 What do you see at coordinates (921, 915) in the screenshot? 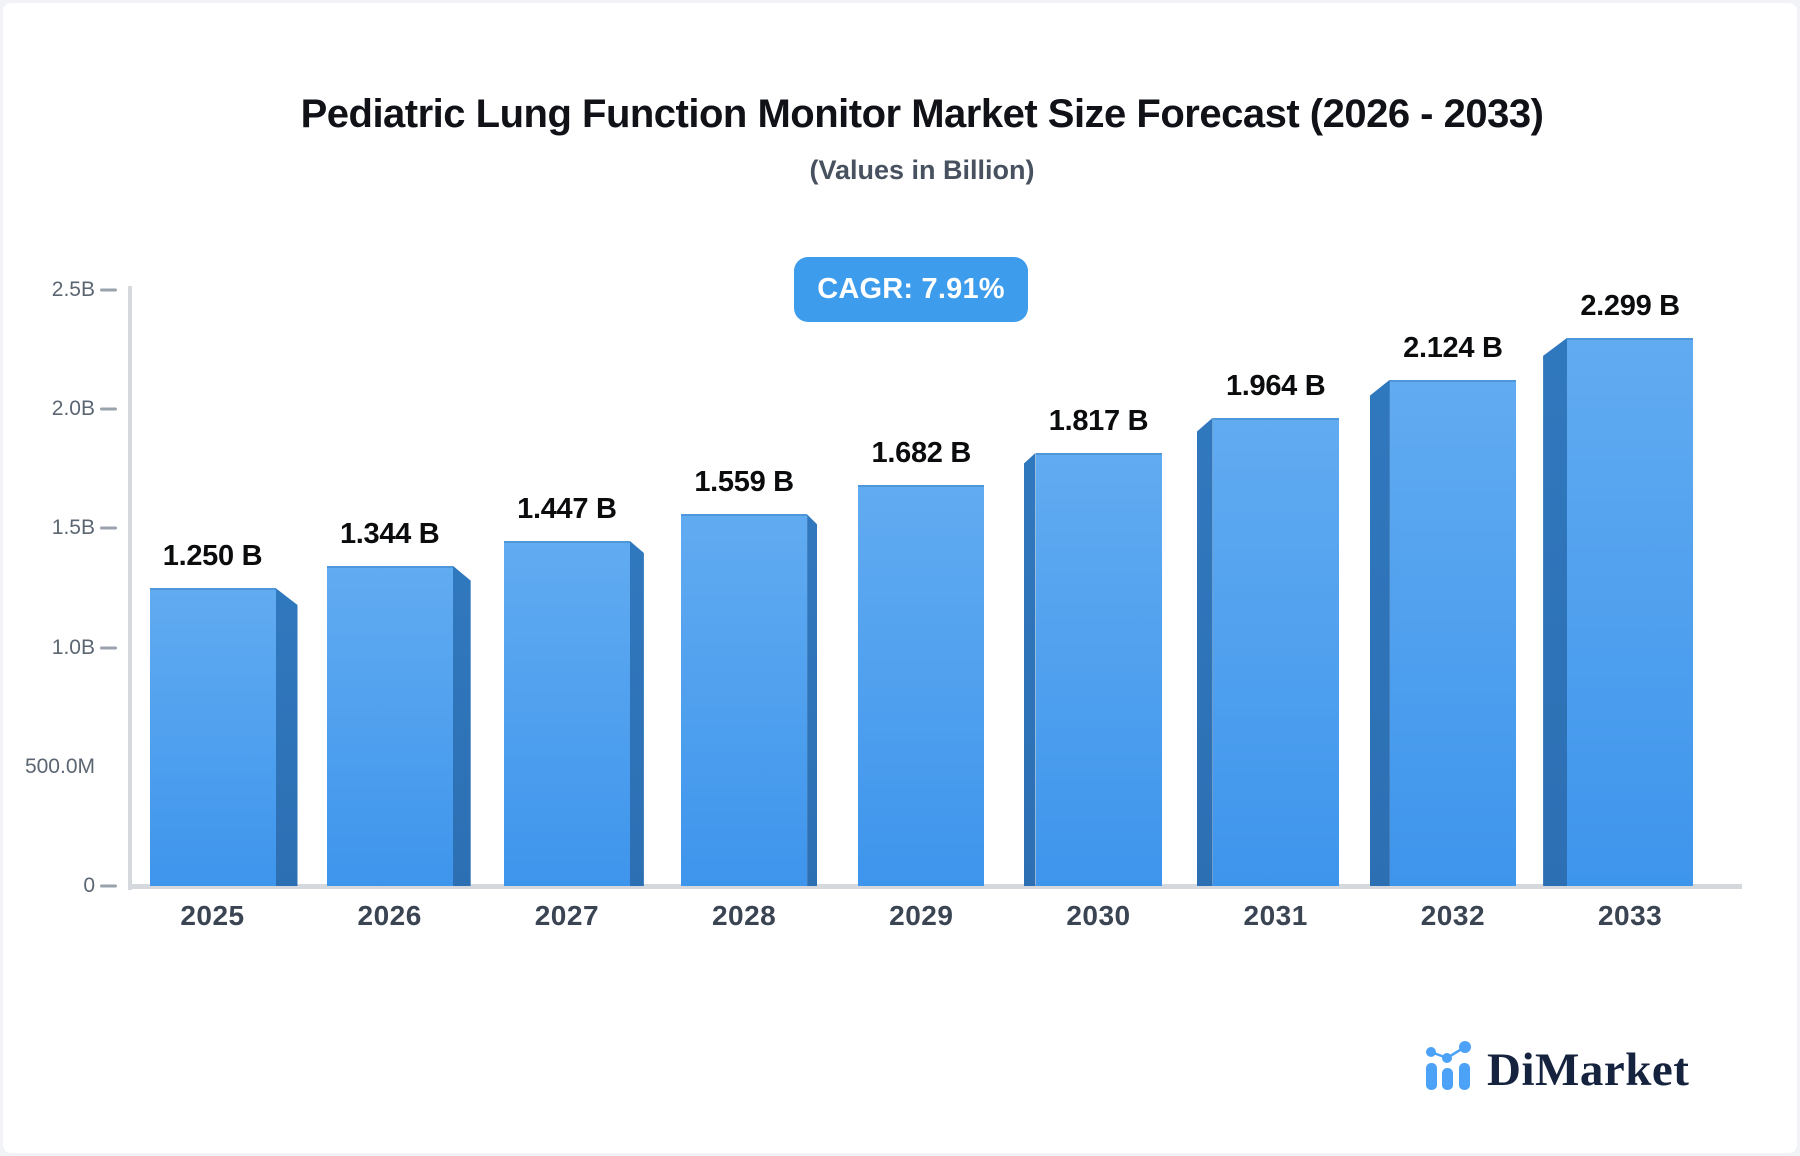
I see `x-tick-label: 2029` at bounding box center [921, 915].